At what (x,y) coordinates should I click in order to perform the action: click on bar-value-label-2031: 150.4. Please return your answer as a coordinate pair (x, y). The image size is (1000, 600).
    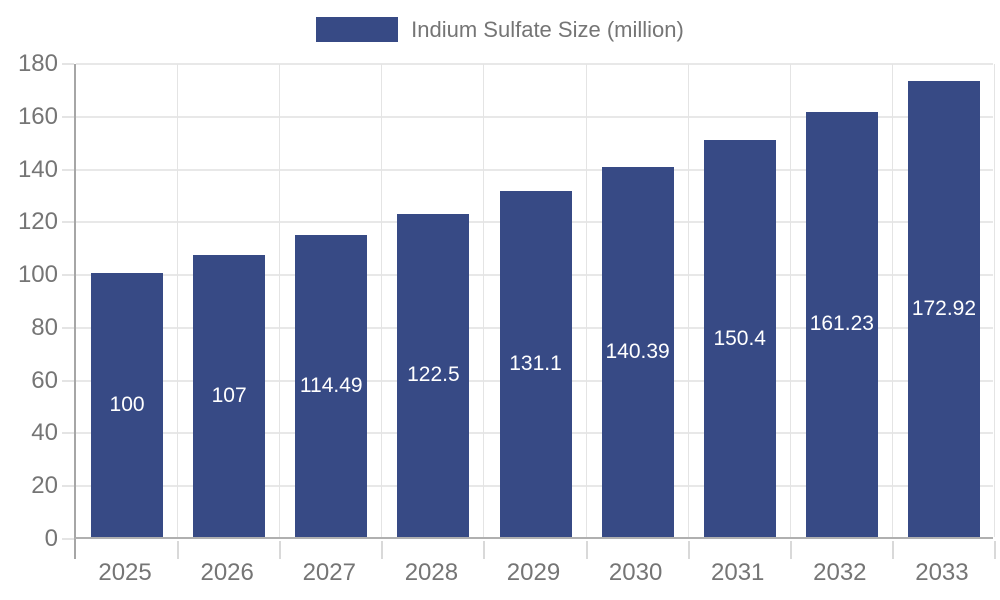
    Looking at the image, I should click on (739, 338).